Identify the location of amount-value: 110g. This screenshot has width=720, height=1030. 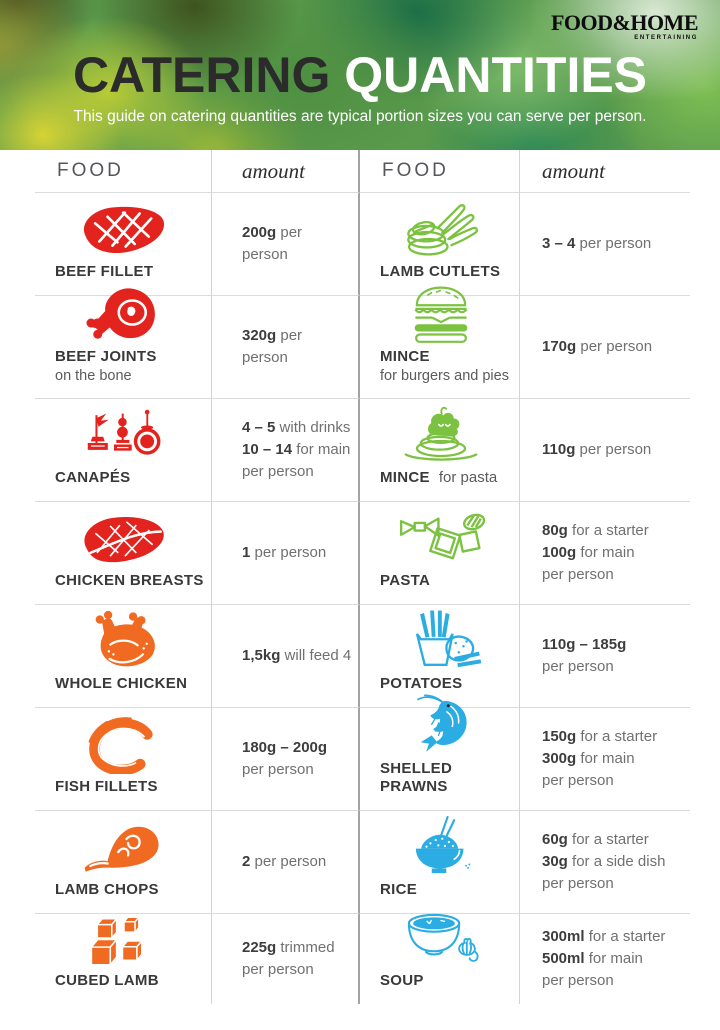
(559, 449).